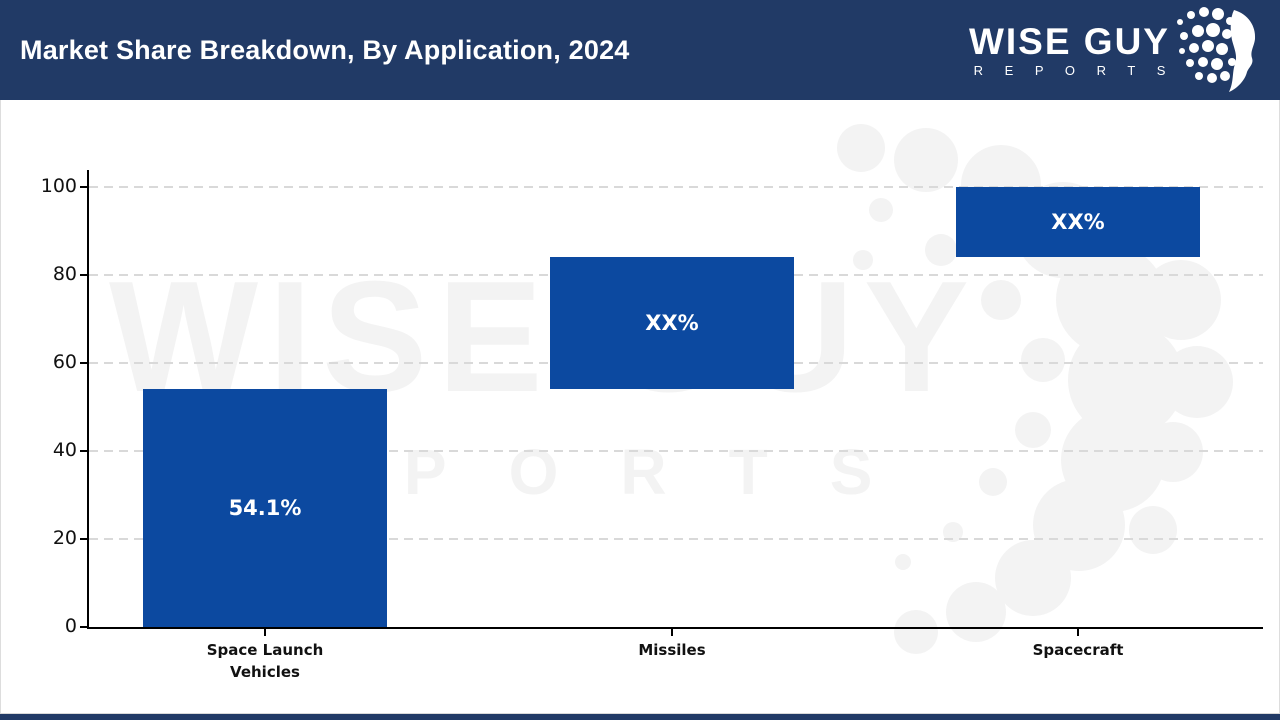 Image resolution: width=1280 pixels, height=720 pixels. I want to click on y-axis-tick-label: 100, so click(58, 186).